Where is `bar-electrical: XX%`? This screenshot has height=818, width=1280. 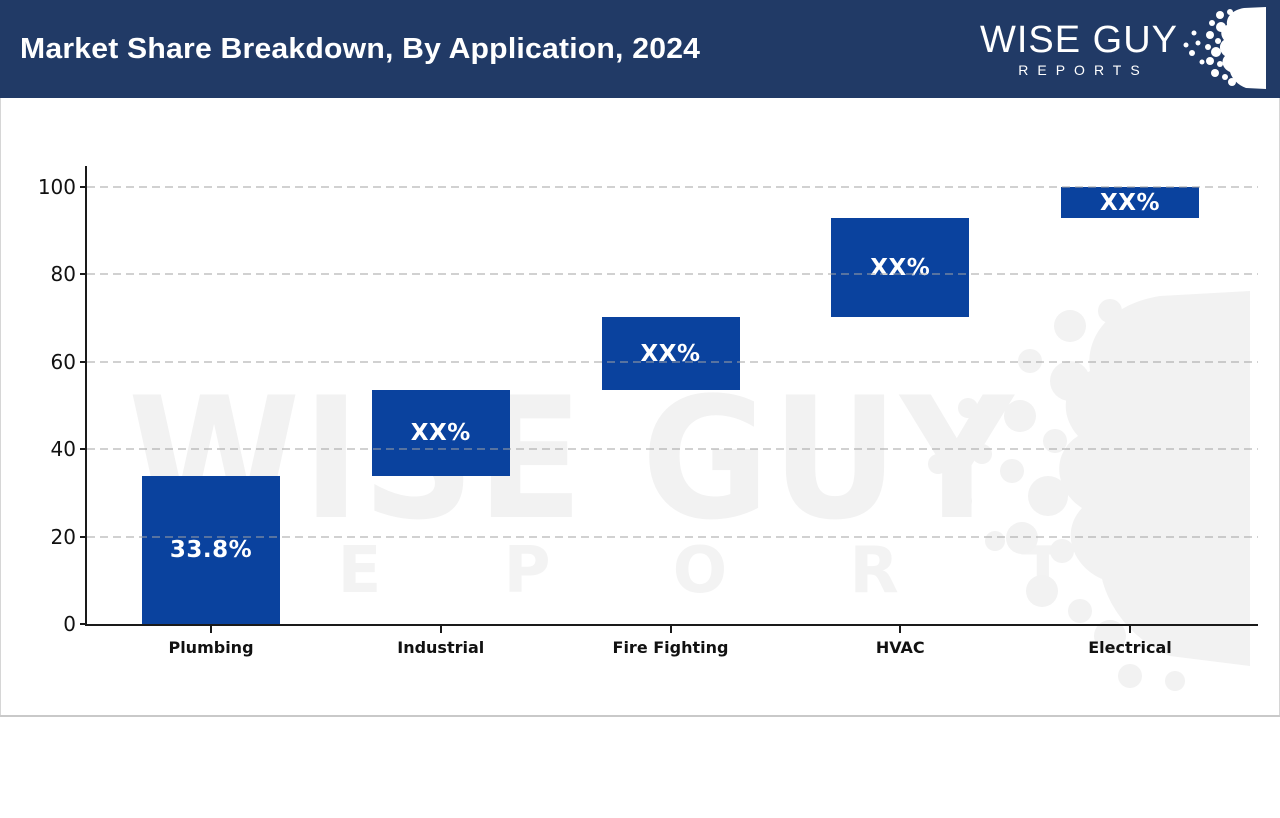 bar-electrical: XX% is located at coordinates (1130, 203).